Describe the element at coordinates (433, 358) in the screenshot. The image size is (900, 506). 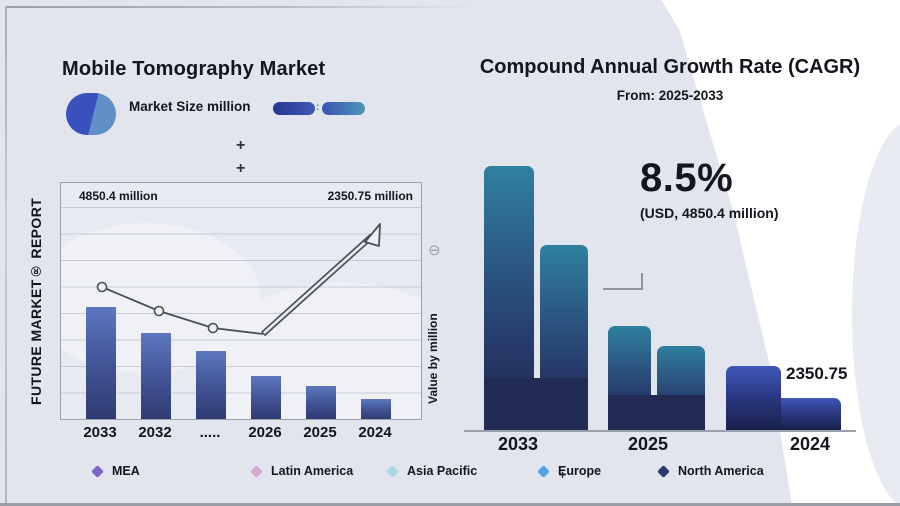
I see `y-axis-label: Value by million` at that location.